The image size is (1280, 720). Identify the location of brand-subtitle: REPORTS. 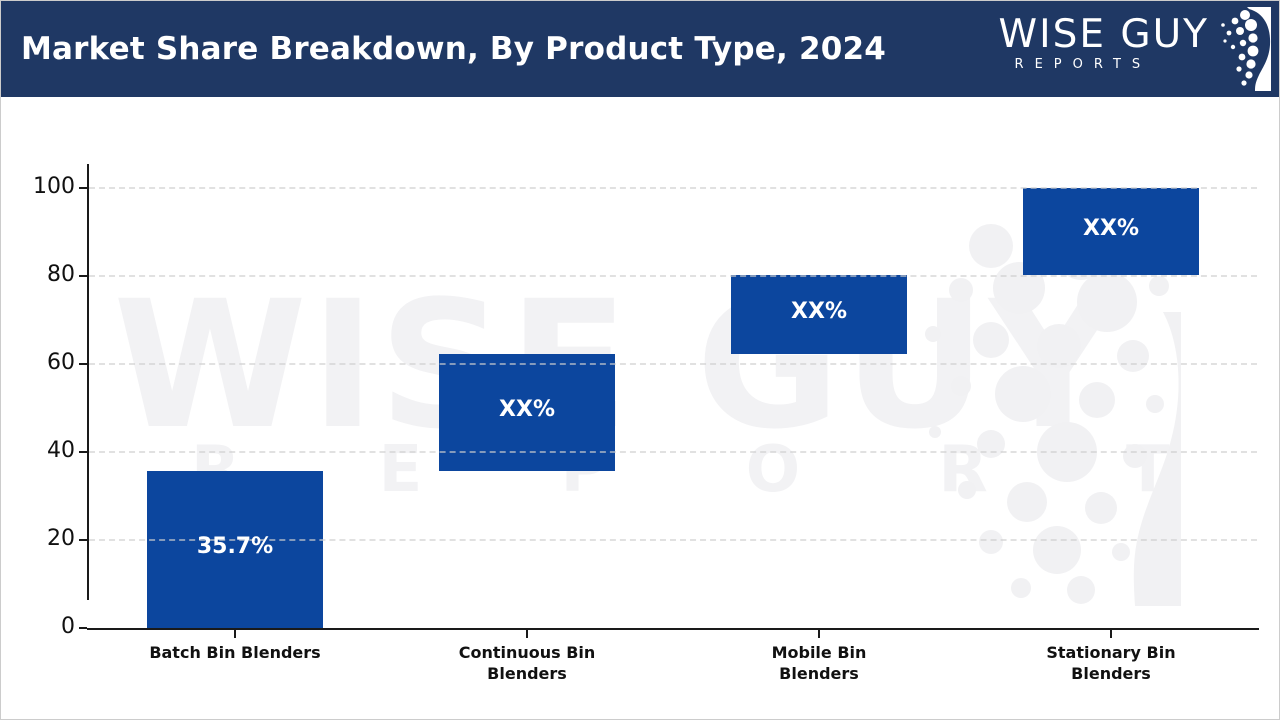
(1083, 64).